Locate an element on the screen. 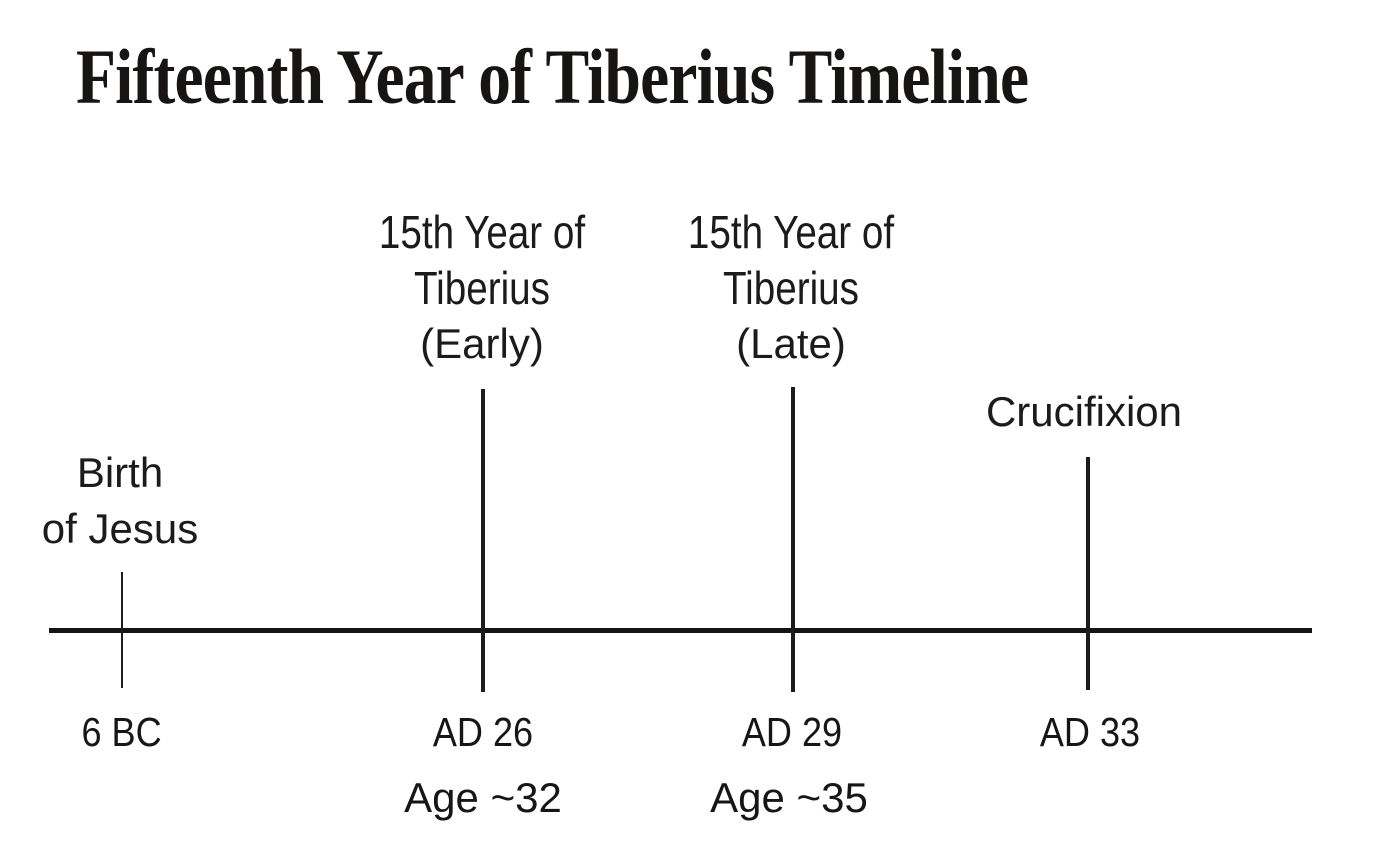  tick-6bc is located at coordinates (122, 630).